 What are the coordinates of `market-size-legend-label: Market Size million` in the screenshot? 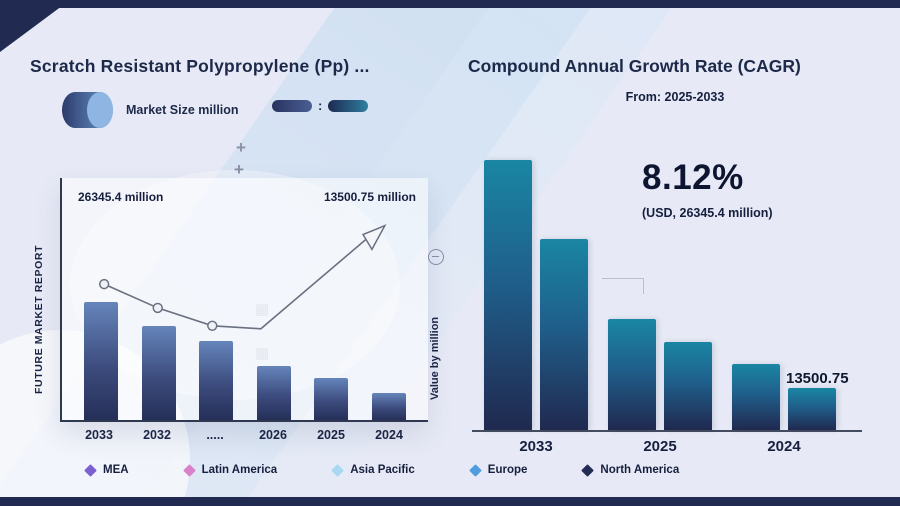 It's located at (182, 110).